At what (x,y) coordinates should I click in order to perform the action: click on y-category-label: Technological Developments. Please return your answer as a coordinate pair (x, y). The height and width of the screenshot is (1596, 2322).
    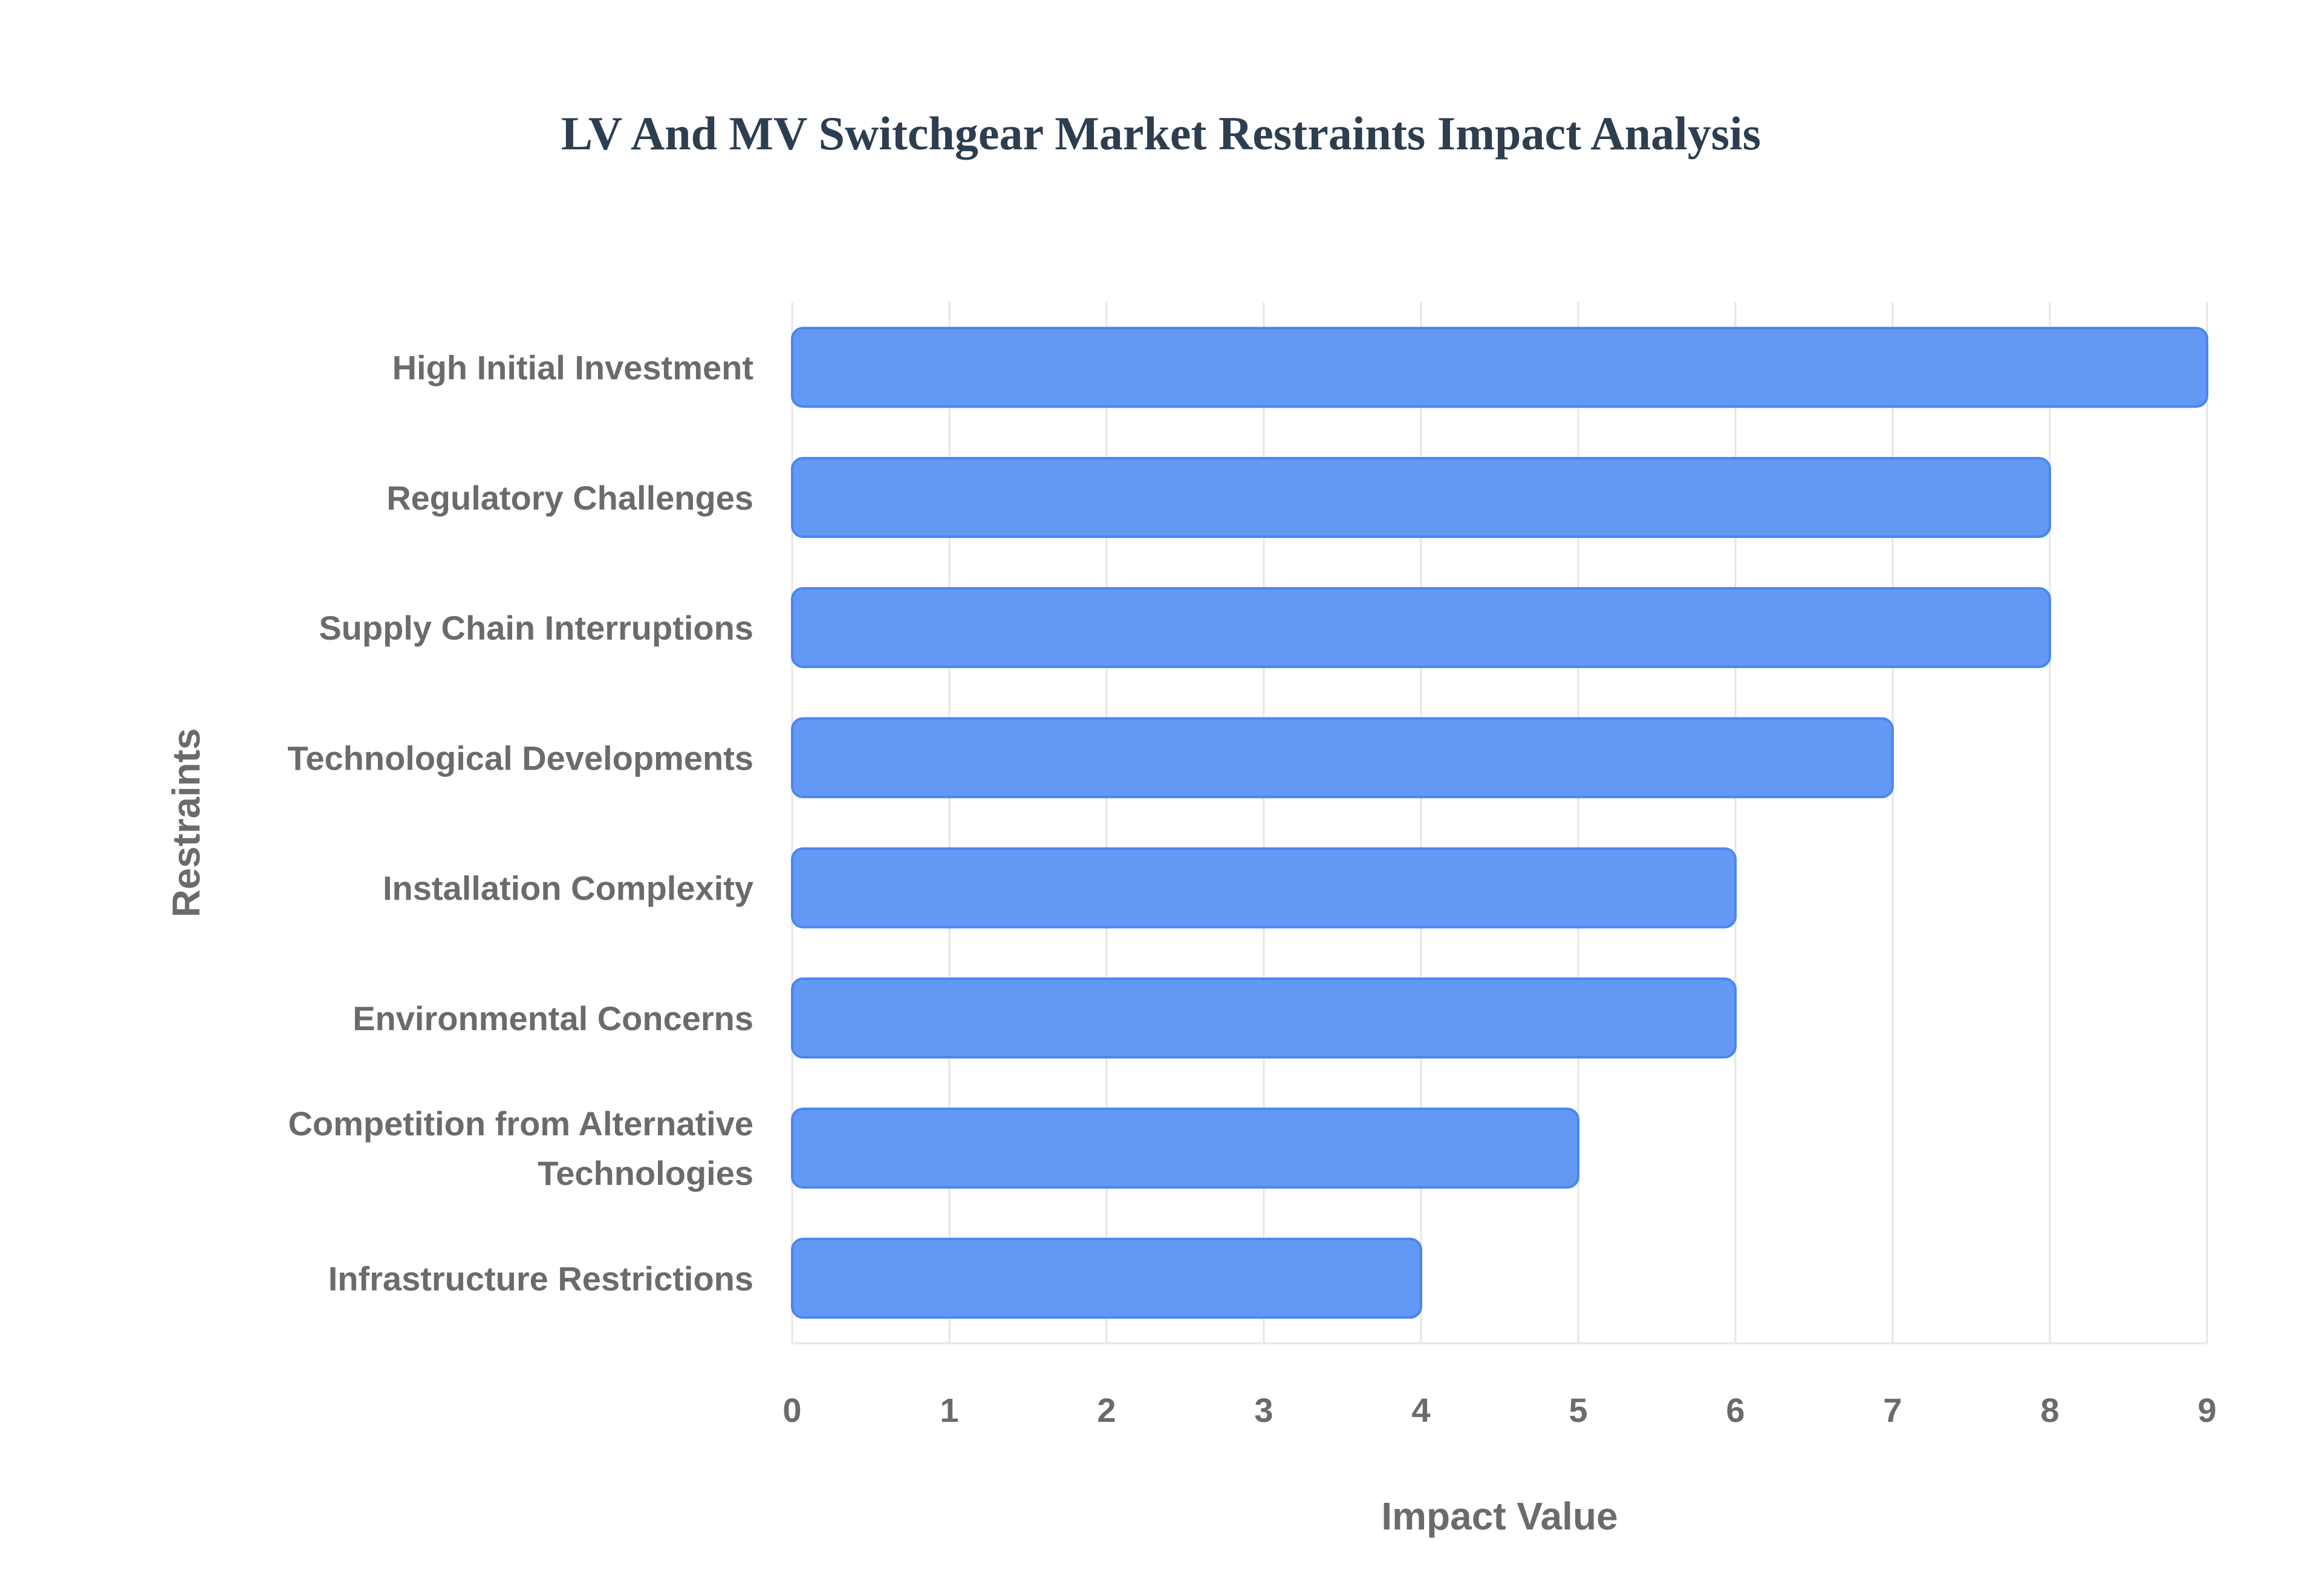
    Looking at the image, I should click on (520, 758).